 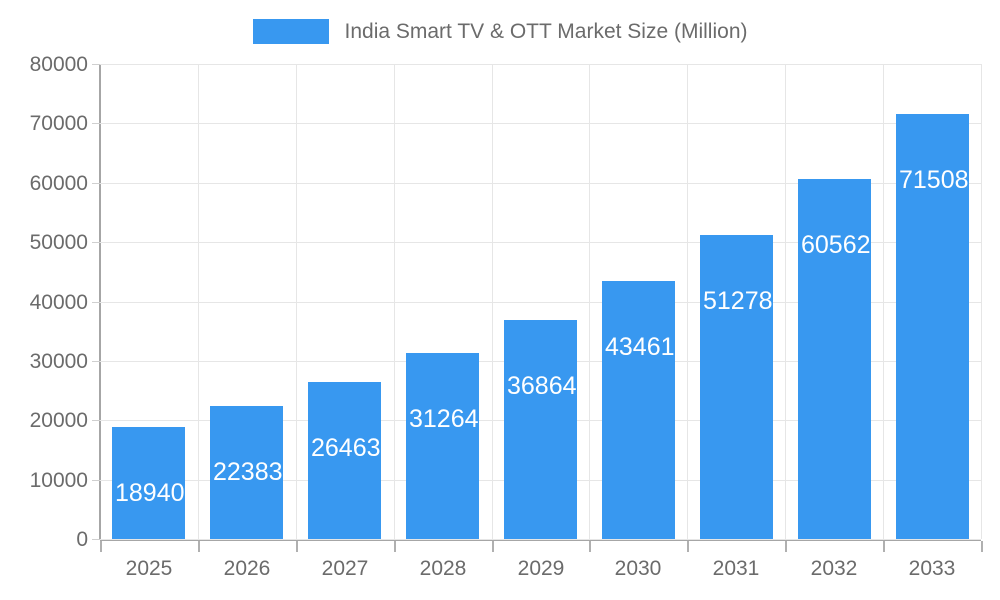 What do you see at coordinates (58, 361) in the screenshot?
I see `y-axis-label: 30000` at bounding box center [58, 361].